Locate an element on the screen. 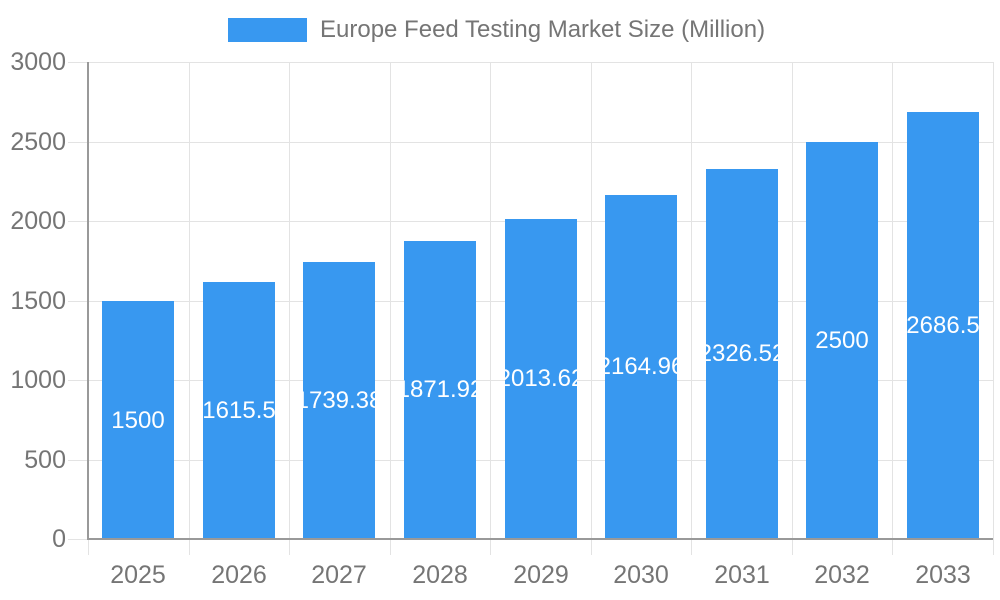 This screenshot has width=1000, height=600. bar-2029: 2013.62 is located at coordinates (541, 379).